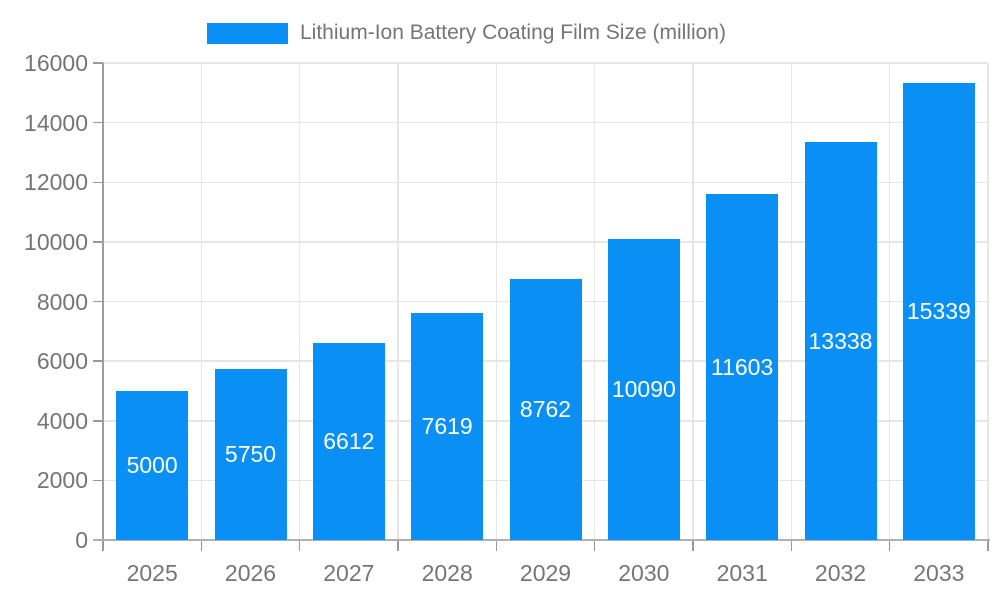 The height and width of the screenshot is (600, 1000). What do you see at coordinates (644, 573) in the screenshot?
I see `x-tick-label: 2030` at bounding box center [644, 573].